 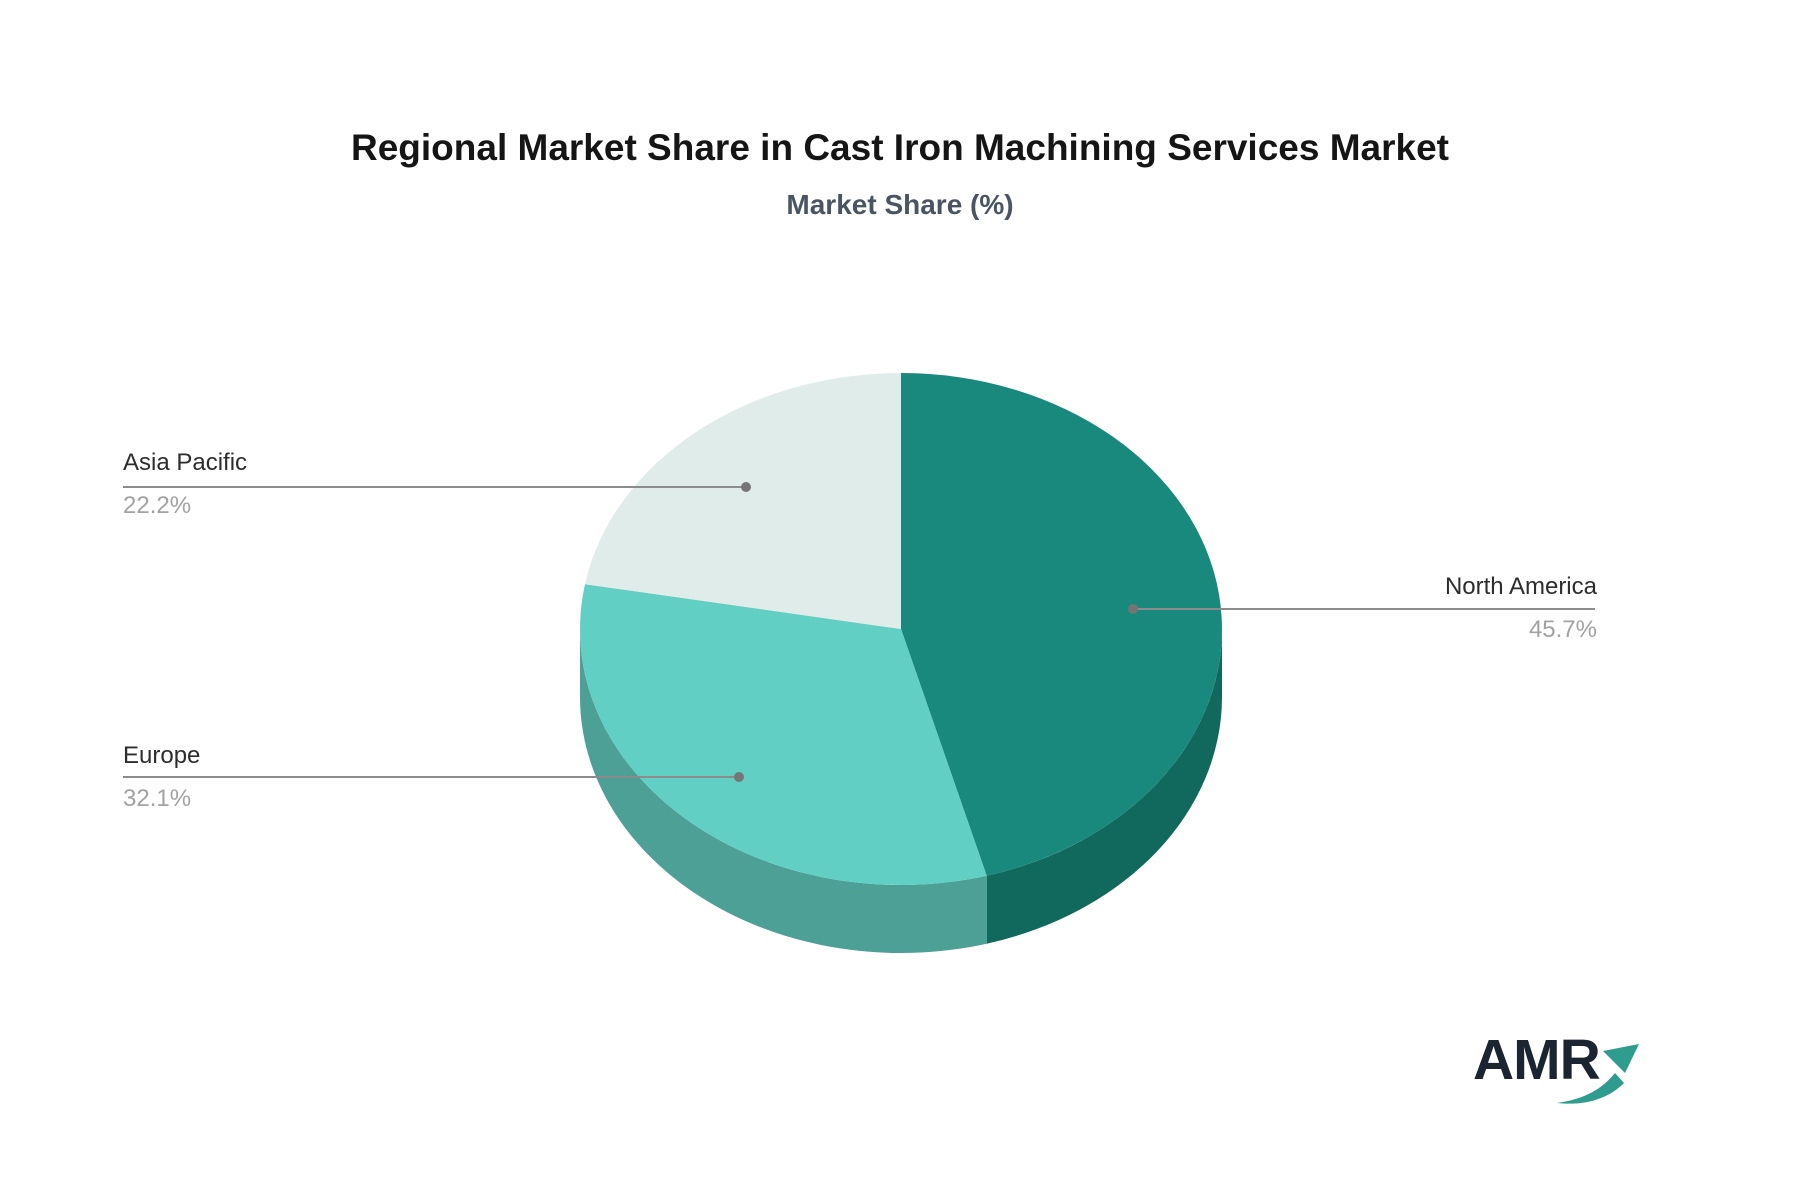 I want to click on amr-logo: AMR, so click(x=1588, y=1075).